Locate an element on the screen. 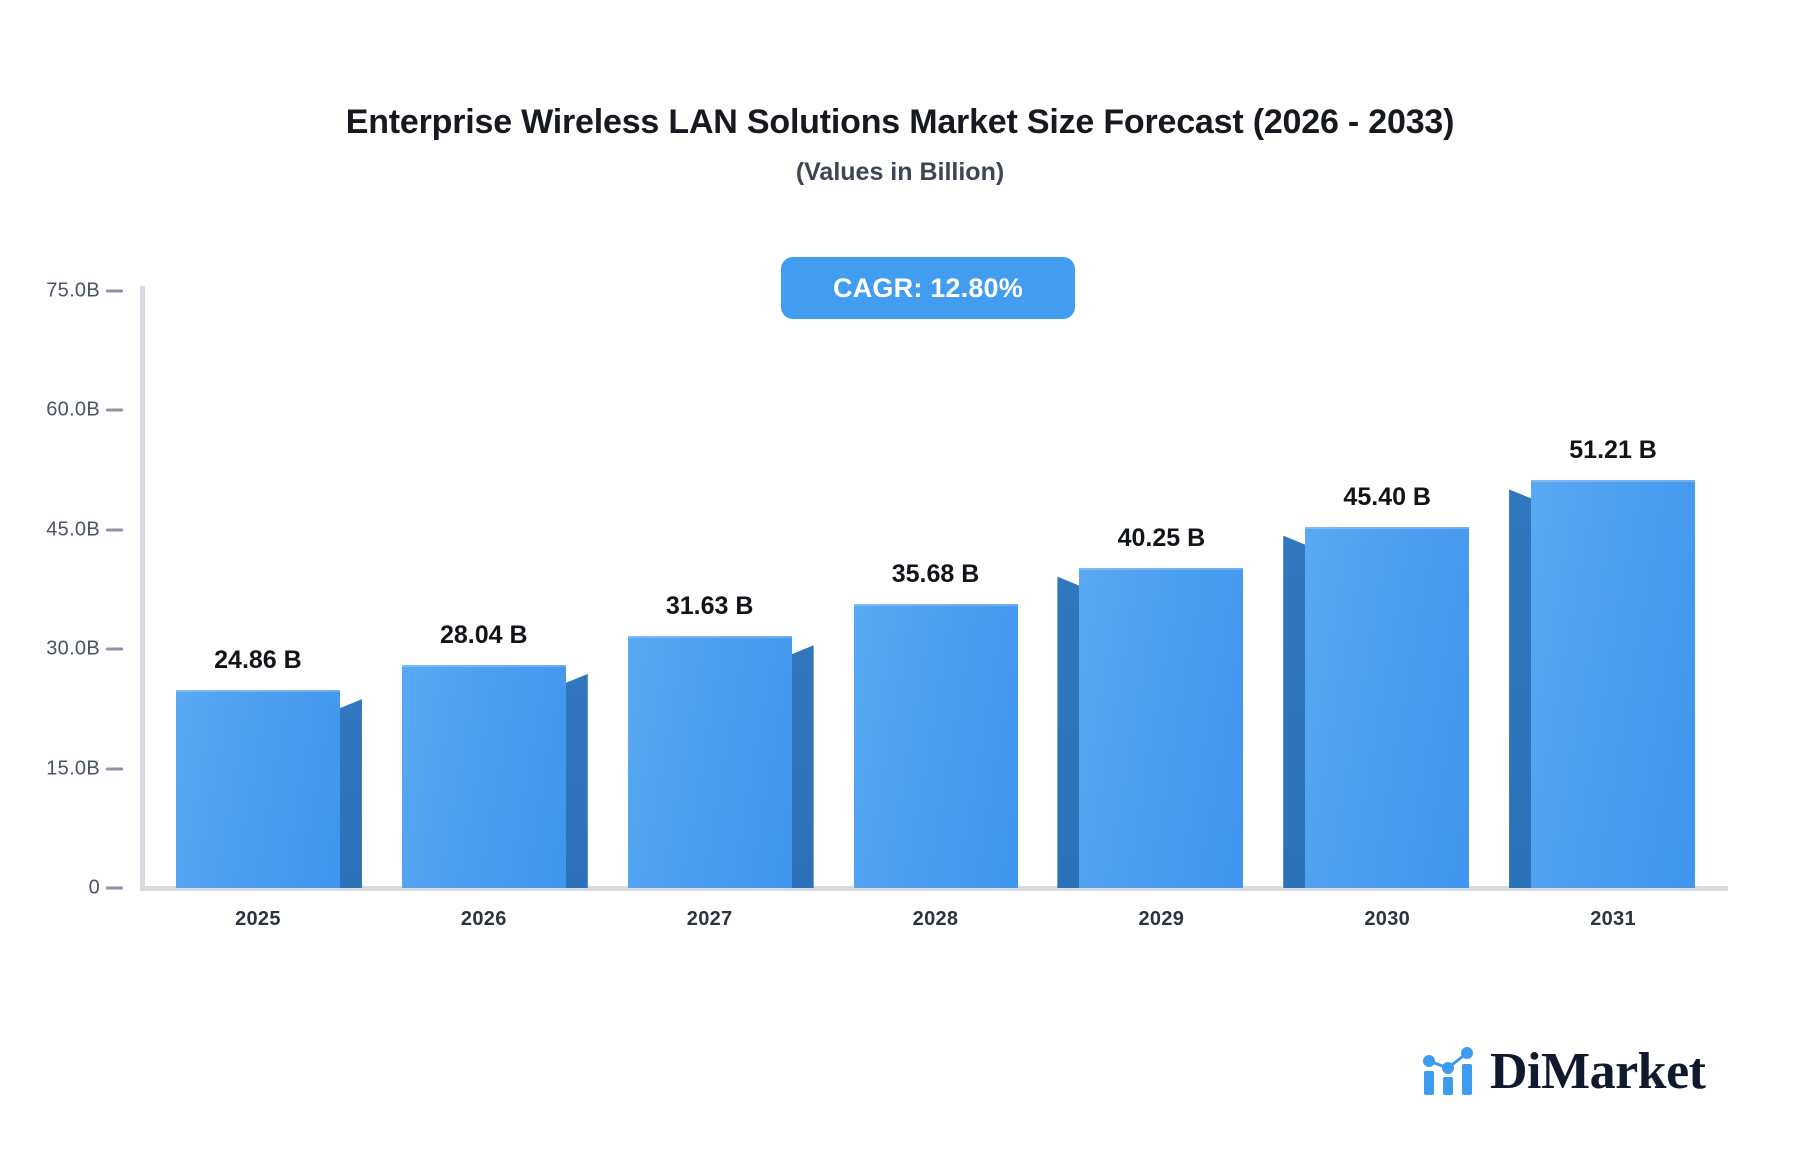 This screenshot has width=1800, height=1156. x-axis-tick-label: 2027 is located at coordinates (709, 919).